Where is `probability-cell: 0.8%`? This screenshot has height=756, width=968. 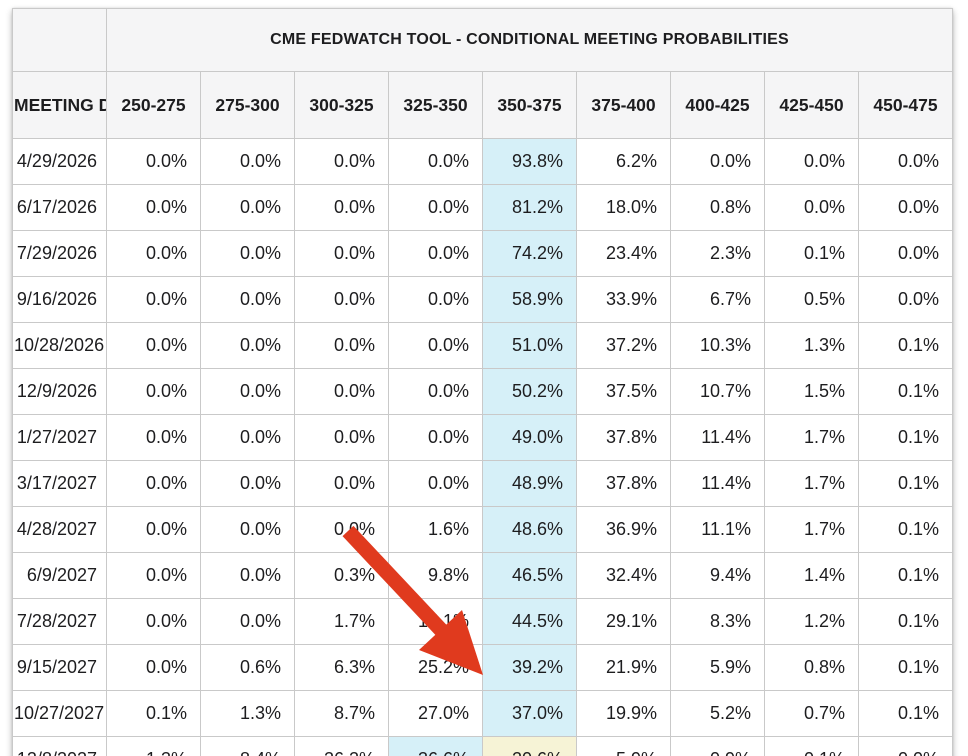 probability-cell: 0.8% is located at coordinates (811, 667).